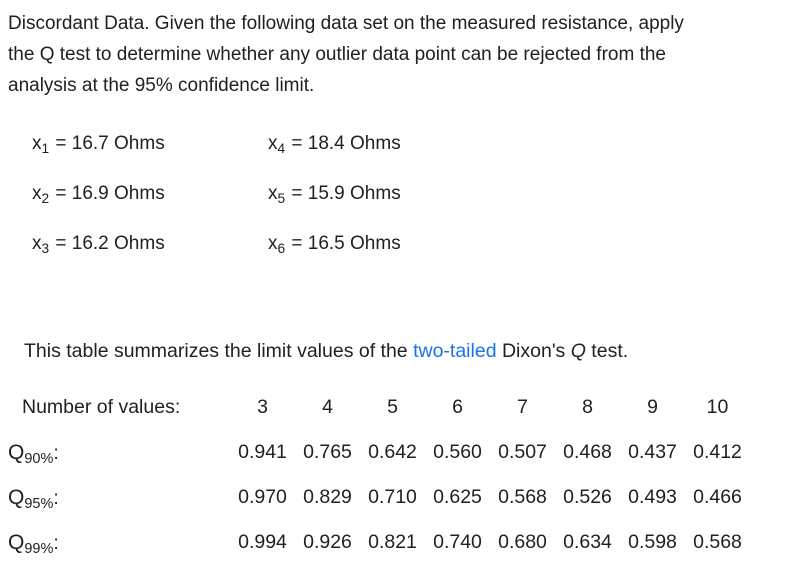  I want to click on q-value-cell: 0.926, so click(327, 542).